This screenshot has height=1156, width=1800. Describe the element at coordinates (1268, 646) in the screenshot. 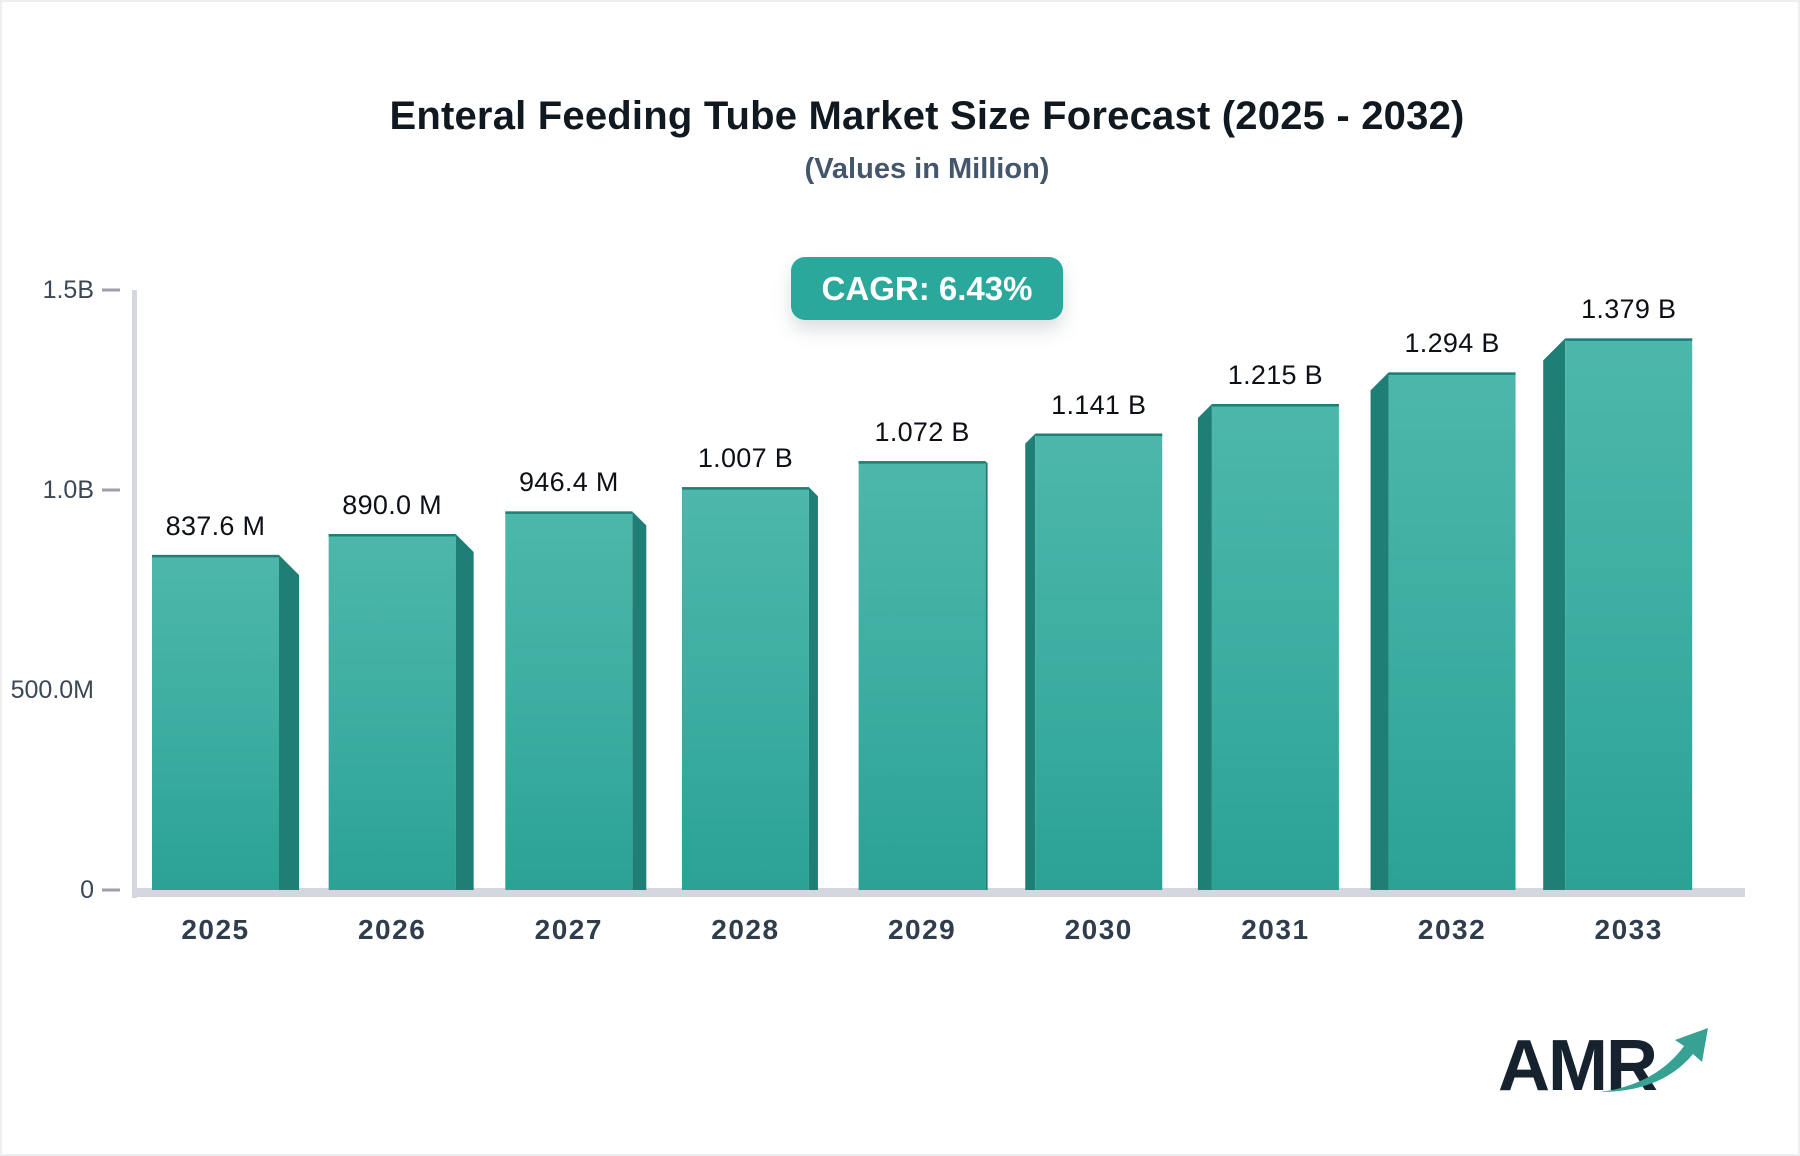

I see `bar-2031` at that location.